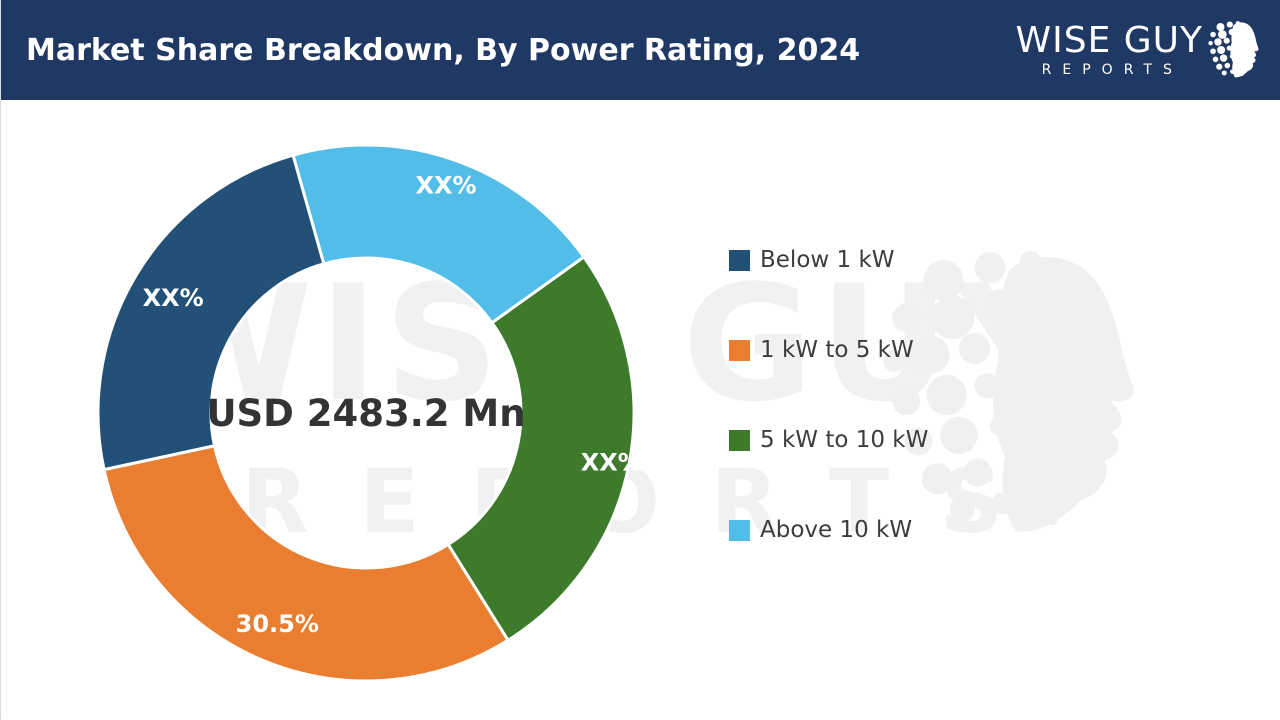 The image size is (1280, 720). Describe the element at coordinates (306, 563) in the screenshot. I see `donut-slice-1-kw-to-5-kw` at that location.